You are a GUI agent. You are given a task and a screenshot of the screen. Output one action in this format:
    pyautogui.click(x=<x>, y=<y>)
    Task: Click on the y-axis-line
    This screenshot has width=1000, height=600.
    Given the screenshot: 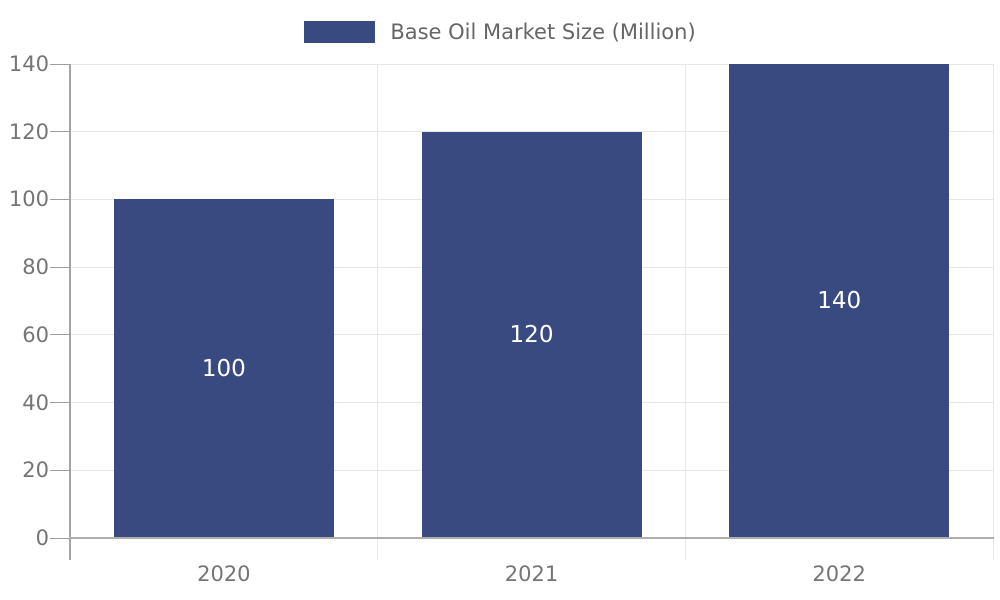 What is the action you would take?
    pyautogui.click(x=70, y=312)
    